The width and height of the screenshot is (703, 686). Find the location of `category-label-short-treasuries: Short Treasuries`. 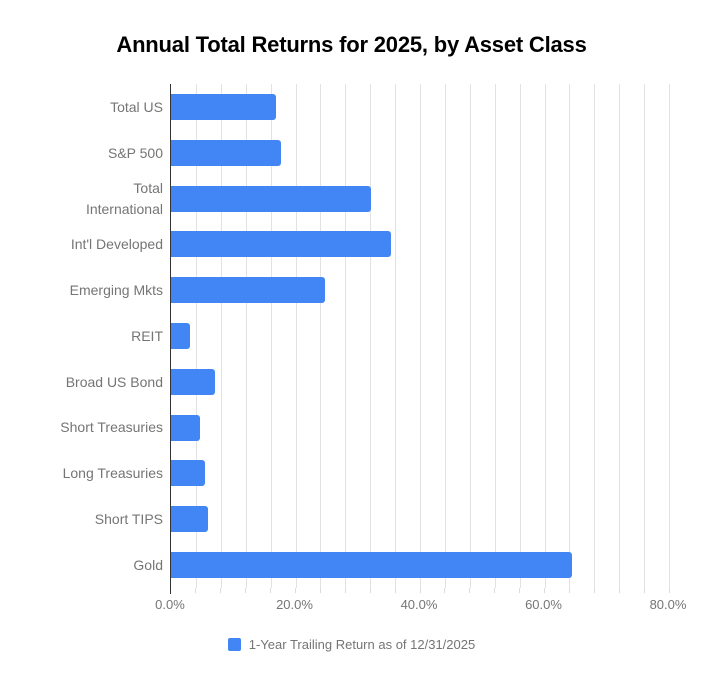

category-label-short-treasuries: Short Treasuries is located at coordinates (111, 427).